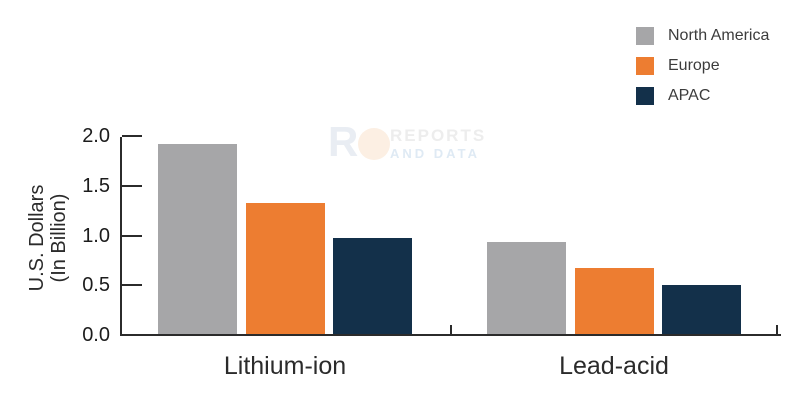  I want to click on legend-label: North America, so click(719, 35).